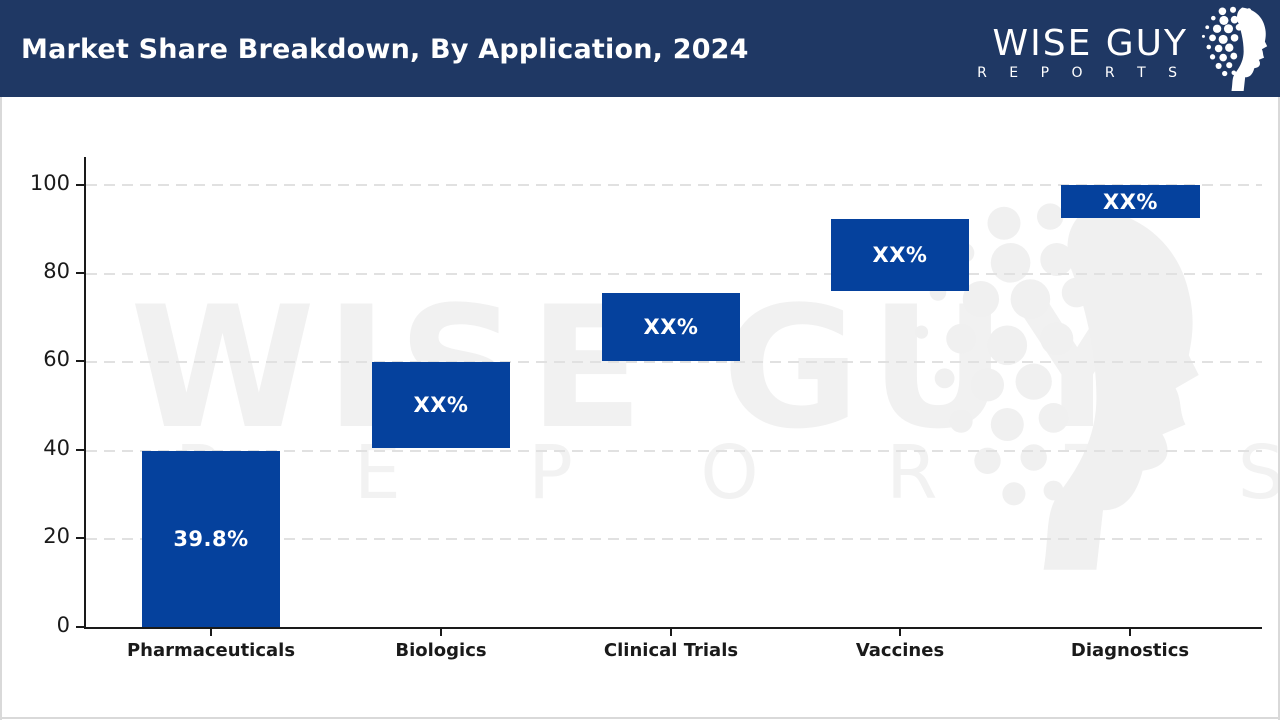  Describe the element at coordinates (900, 650) in the screenshot. I see `x-axis-category-label: Vaccines` at that location.